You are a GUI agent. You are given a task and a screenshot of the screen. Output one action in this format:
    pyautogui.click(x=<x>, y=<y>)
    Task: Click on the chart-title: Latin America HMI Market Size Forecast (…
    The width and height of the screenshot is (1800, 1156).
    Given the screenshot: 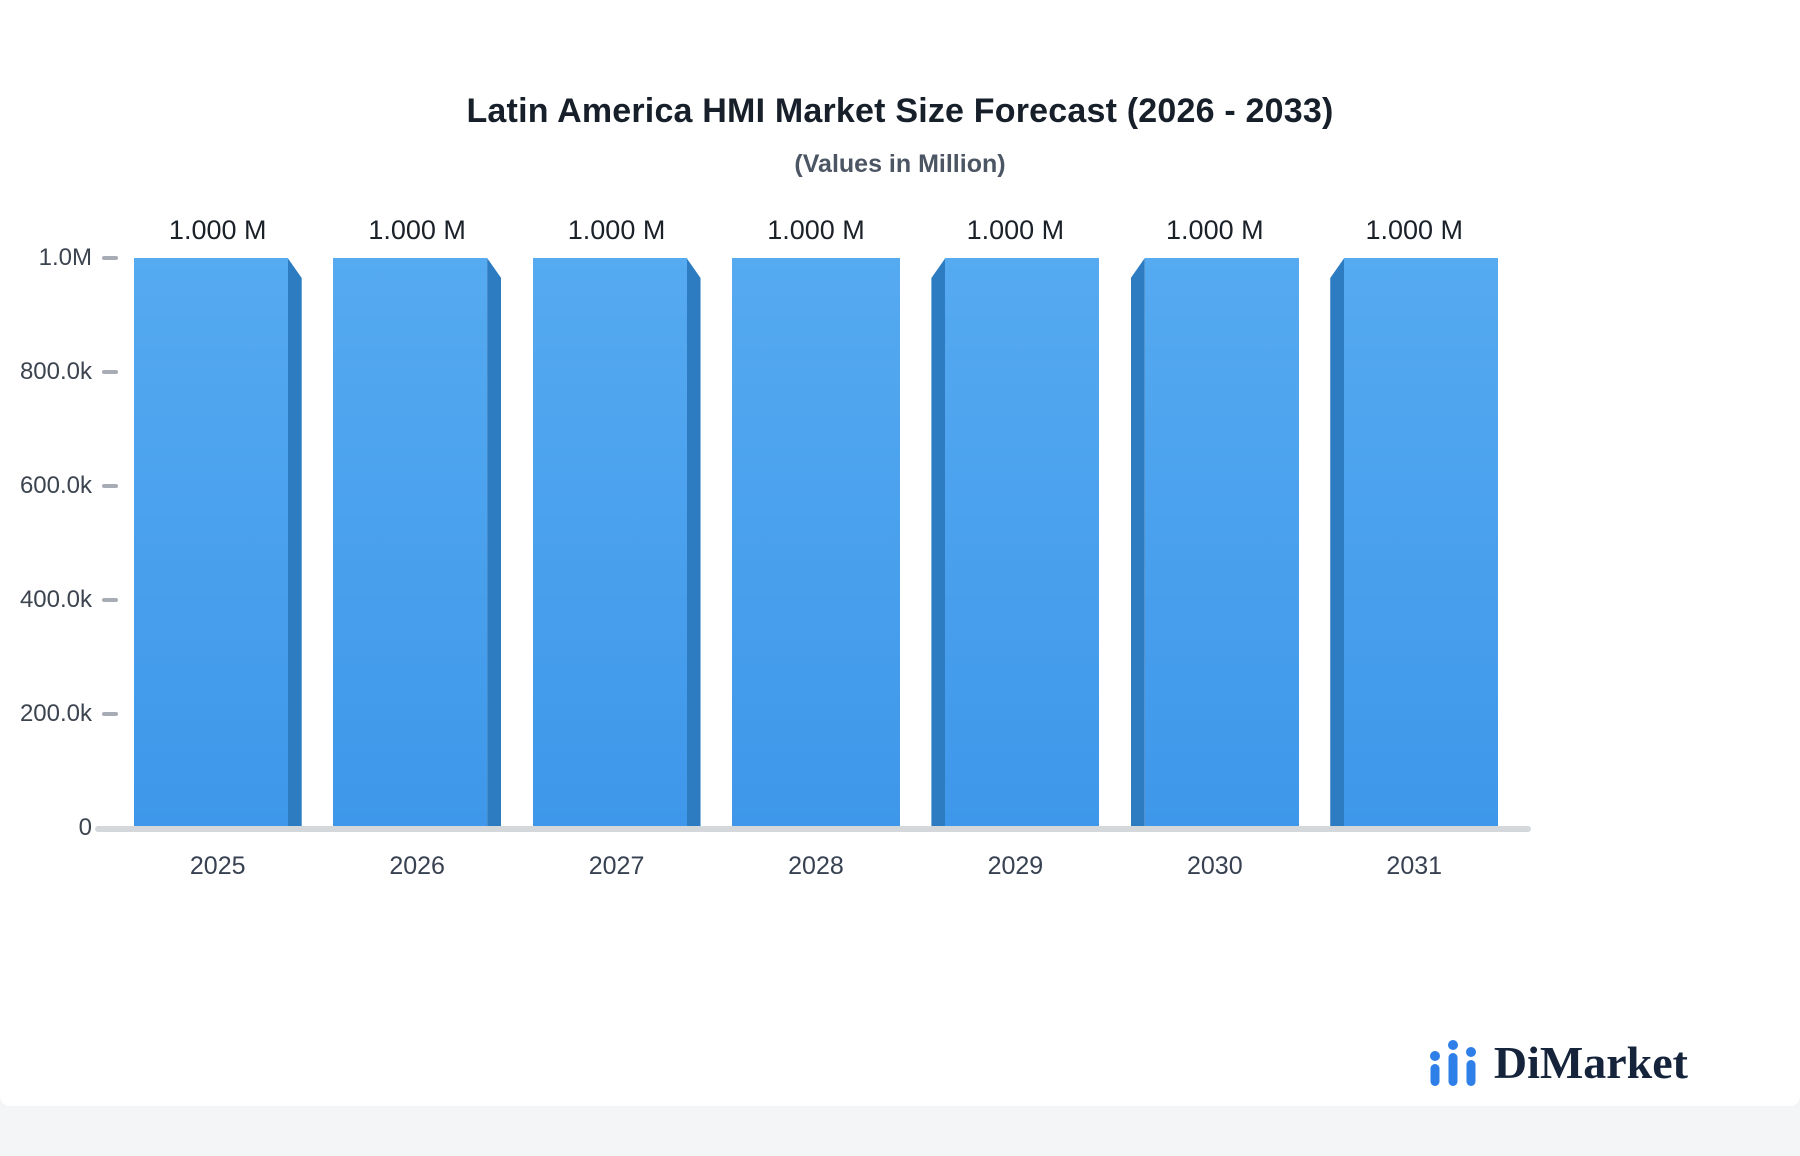 What is the action you would take?
    pyautogui.click(x=900, y=111)
    